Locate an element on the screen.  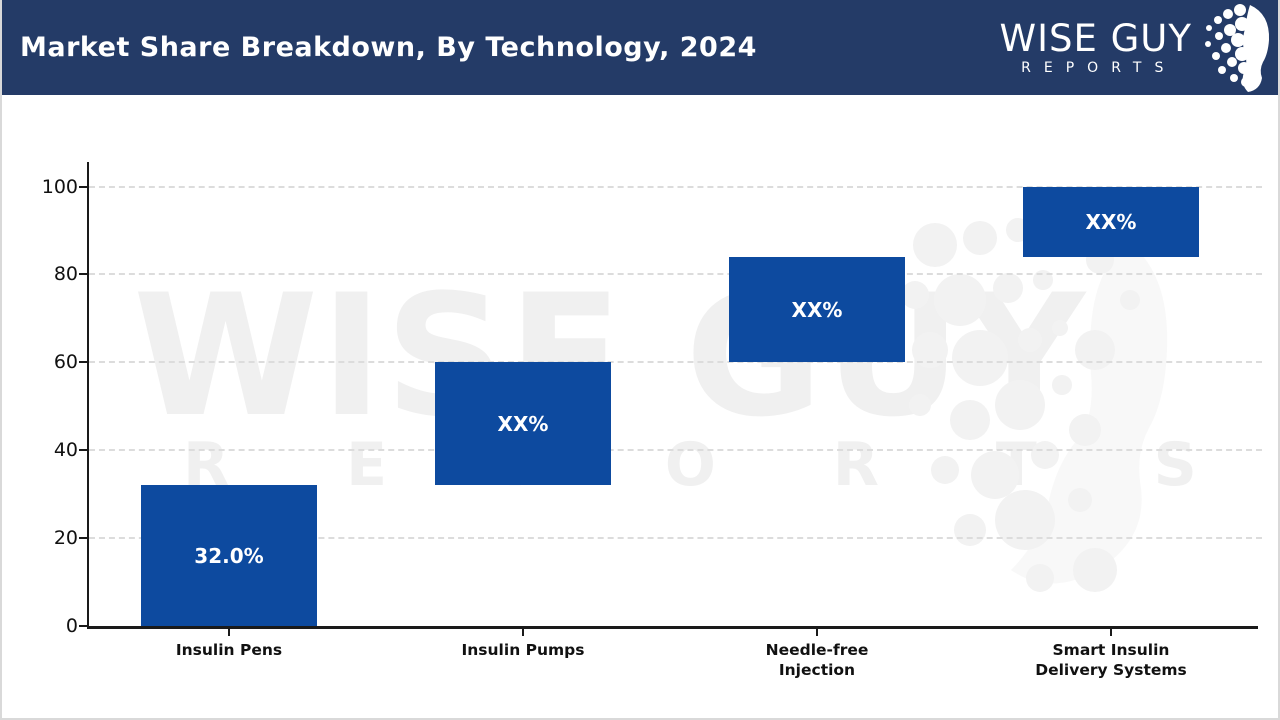
bar-insulin-pens: 32.0% is located at coordinates (229, 555).